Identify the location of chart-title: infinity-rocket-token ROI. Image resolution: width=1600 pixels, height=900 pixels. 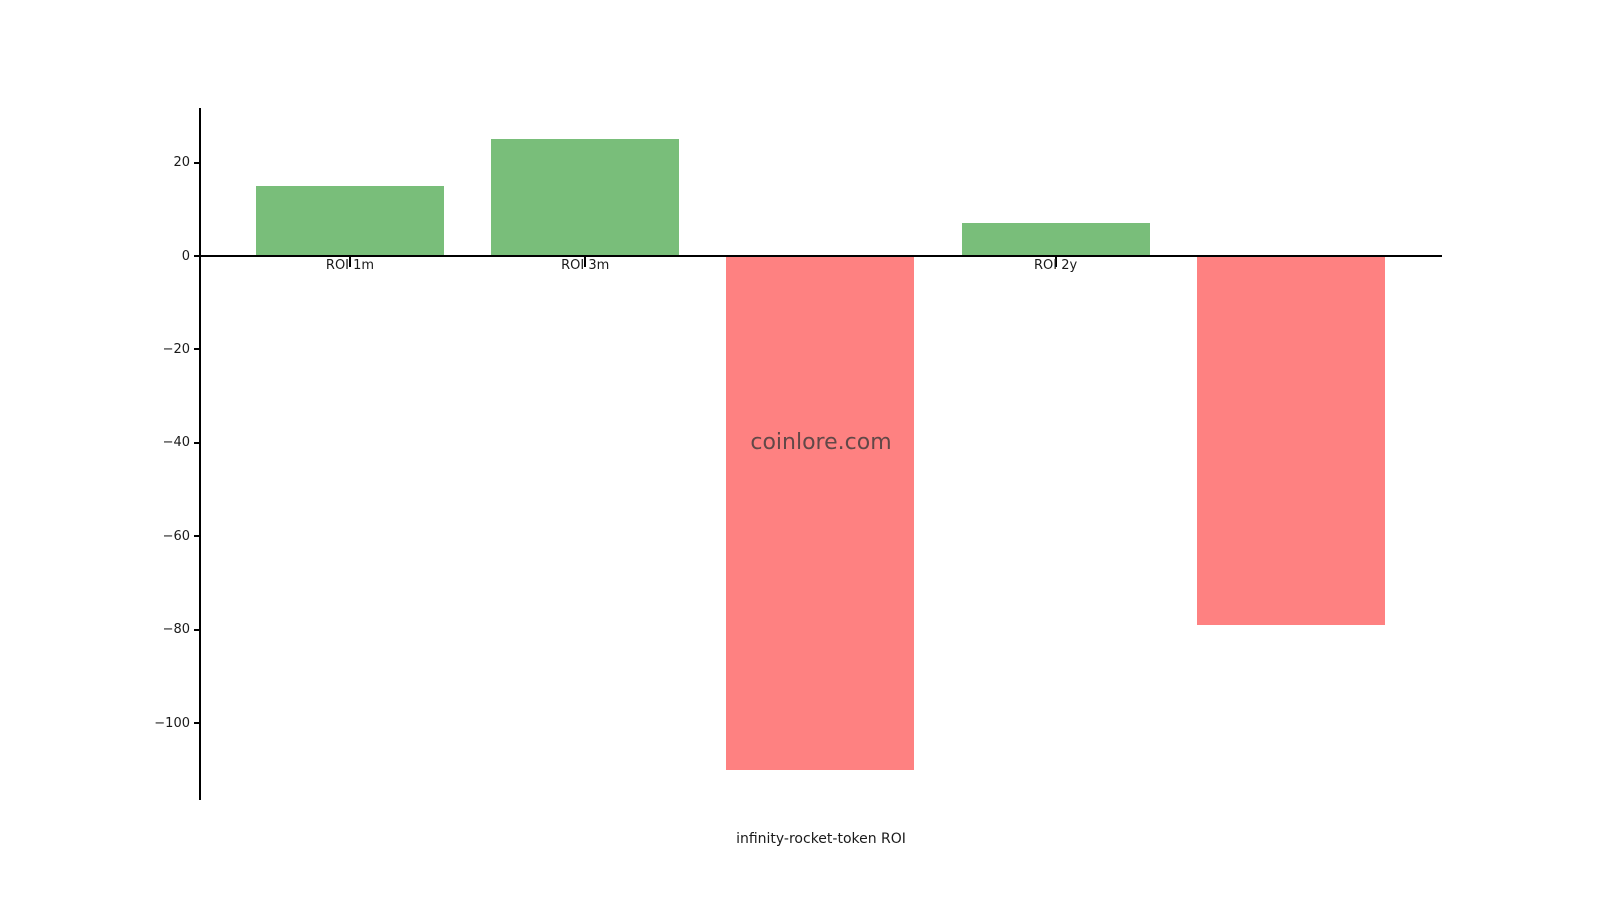
(821, 839).